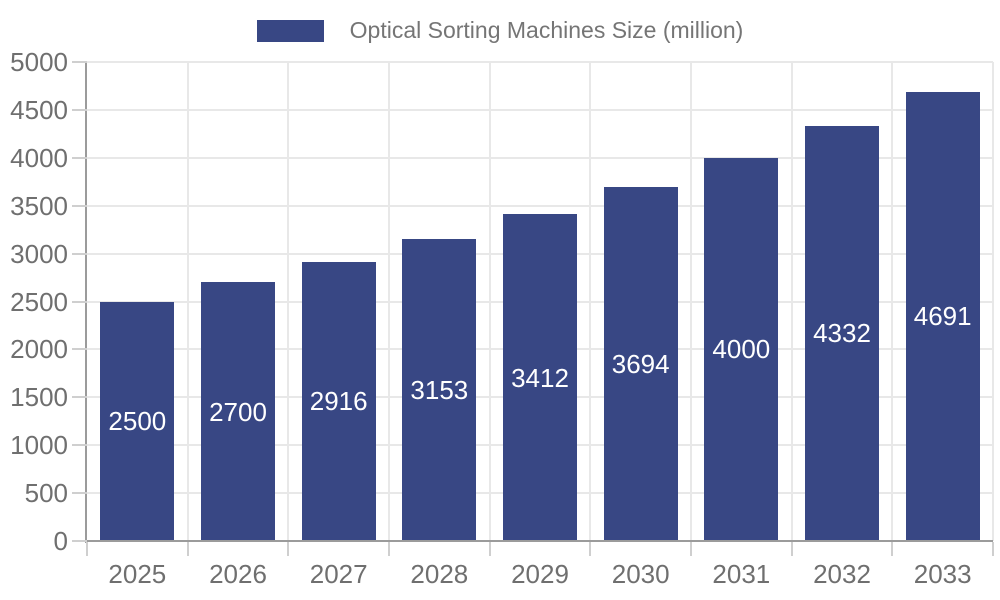 This screenshot has height=600, width=1000. What do you see at coordinates (39, 205) in the screenshot?
I see `y-tick-label: 3500` at bounding box center [39, 205].